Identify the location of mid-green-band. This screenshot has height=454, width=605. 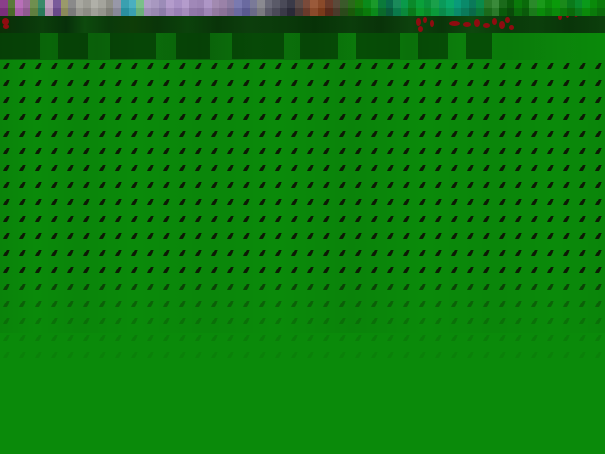
(302, 46).